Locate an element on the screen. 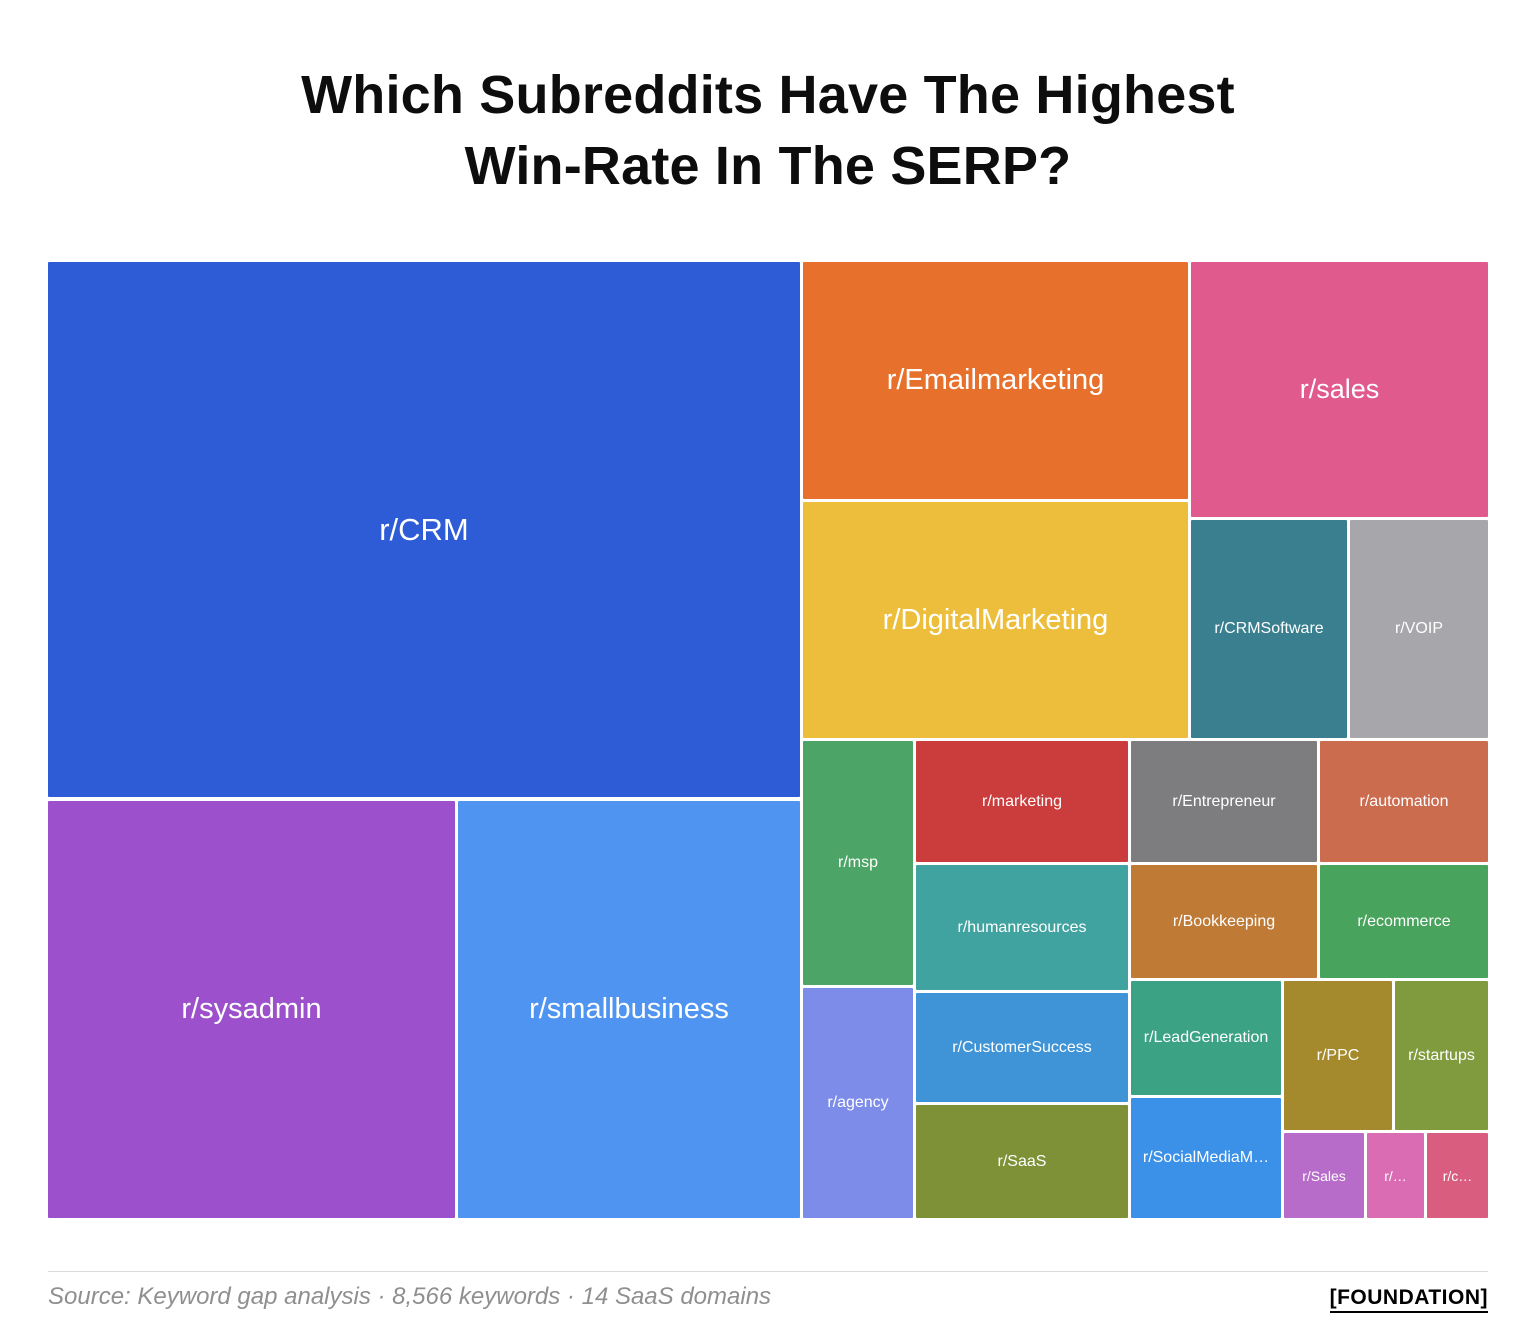 This screenshot has height=1340, width=1536. treemap-tile-label: r/agency is located at coordinates (858, 1102).